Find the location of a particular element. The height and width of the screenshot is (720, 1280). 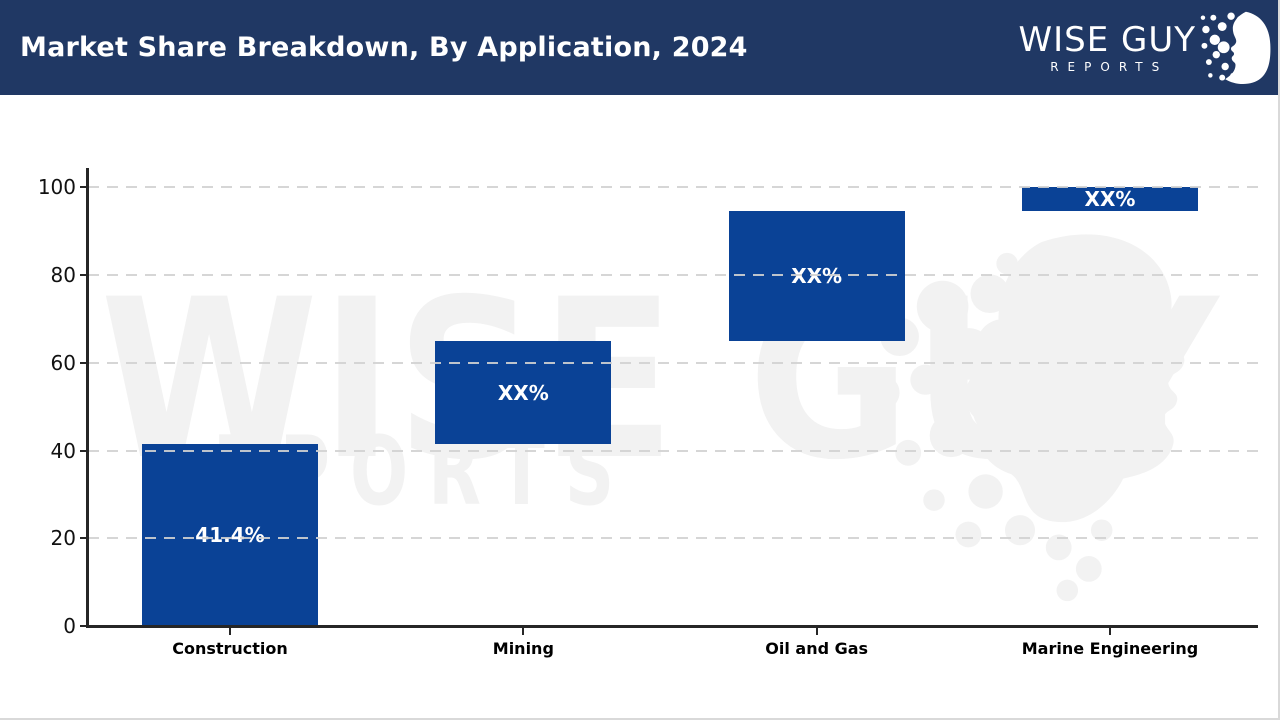

x-tick-marine-engineering is located at coordinates (1109, 631).